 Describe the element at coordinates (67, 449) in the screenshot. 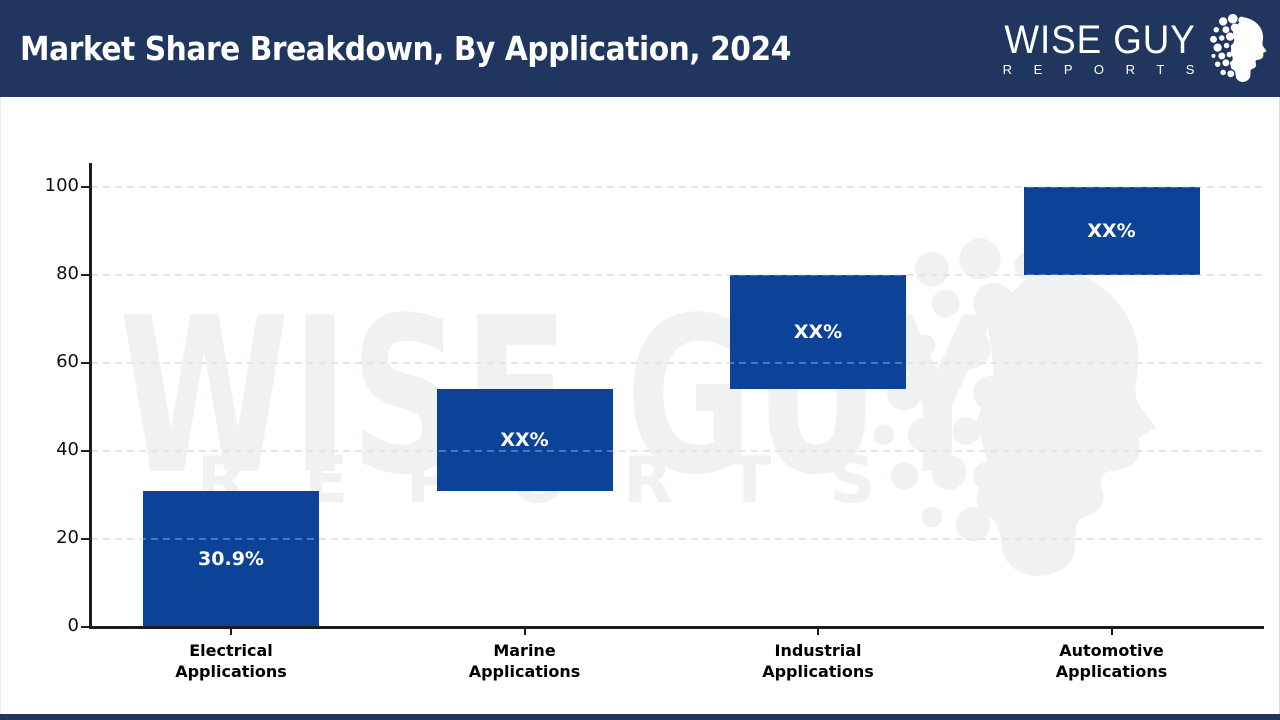

I see `y-tick-label: 40` at that location.